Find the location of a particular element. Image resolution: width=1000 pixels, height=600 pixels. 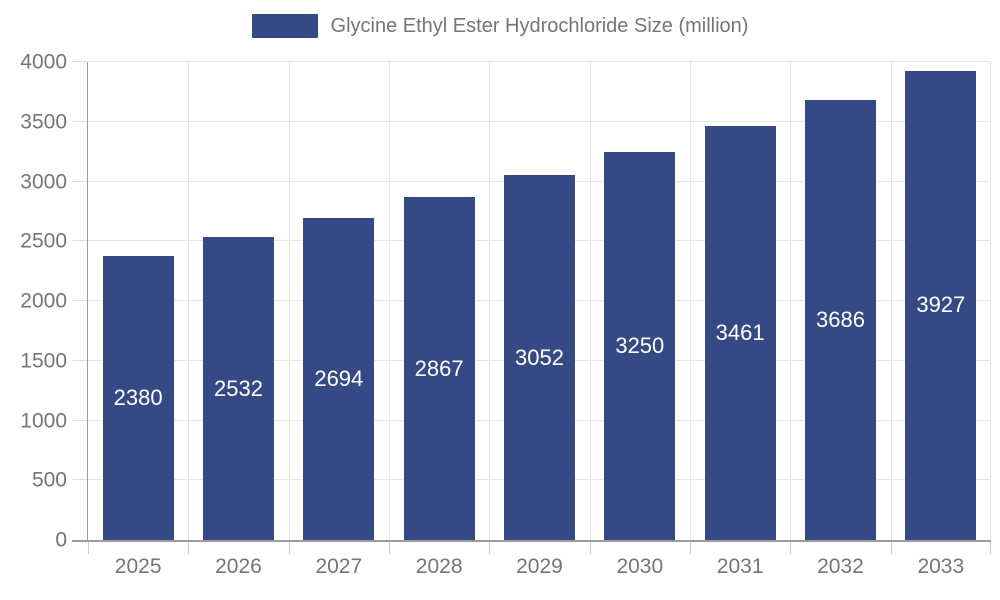

bar-value-label: 2380 is located at coordinates (138, 397).